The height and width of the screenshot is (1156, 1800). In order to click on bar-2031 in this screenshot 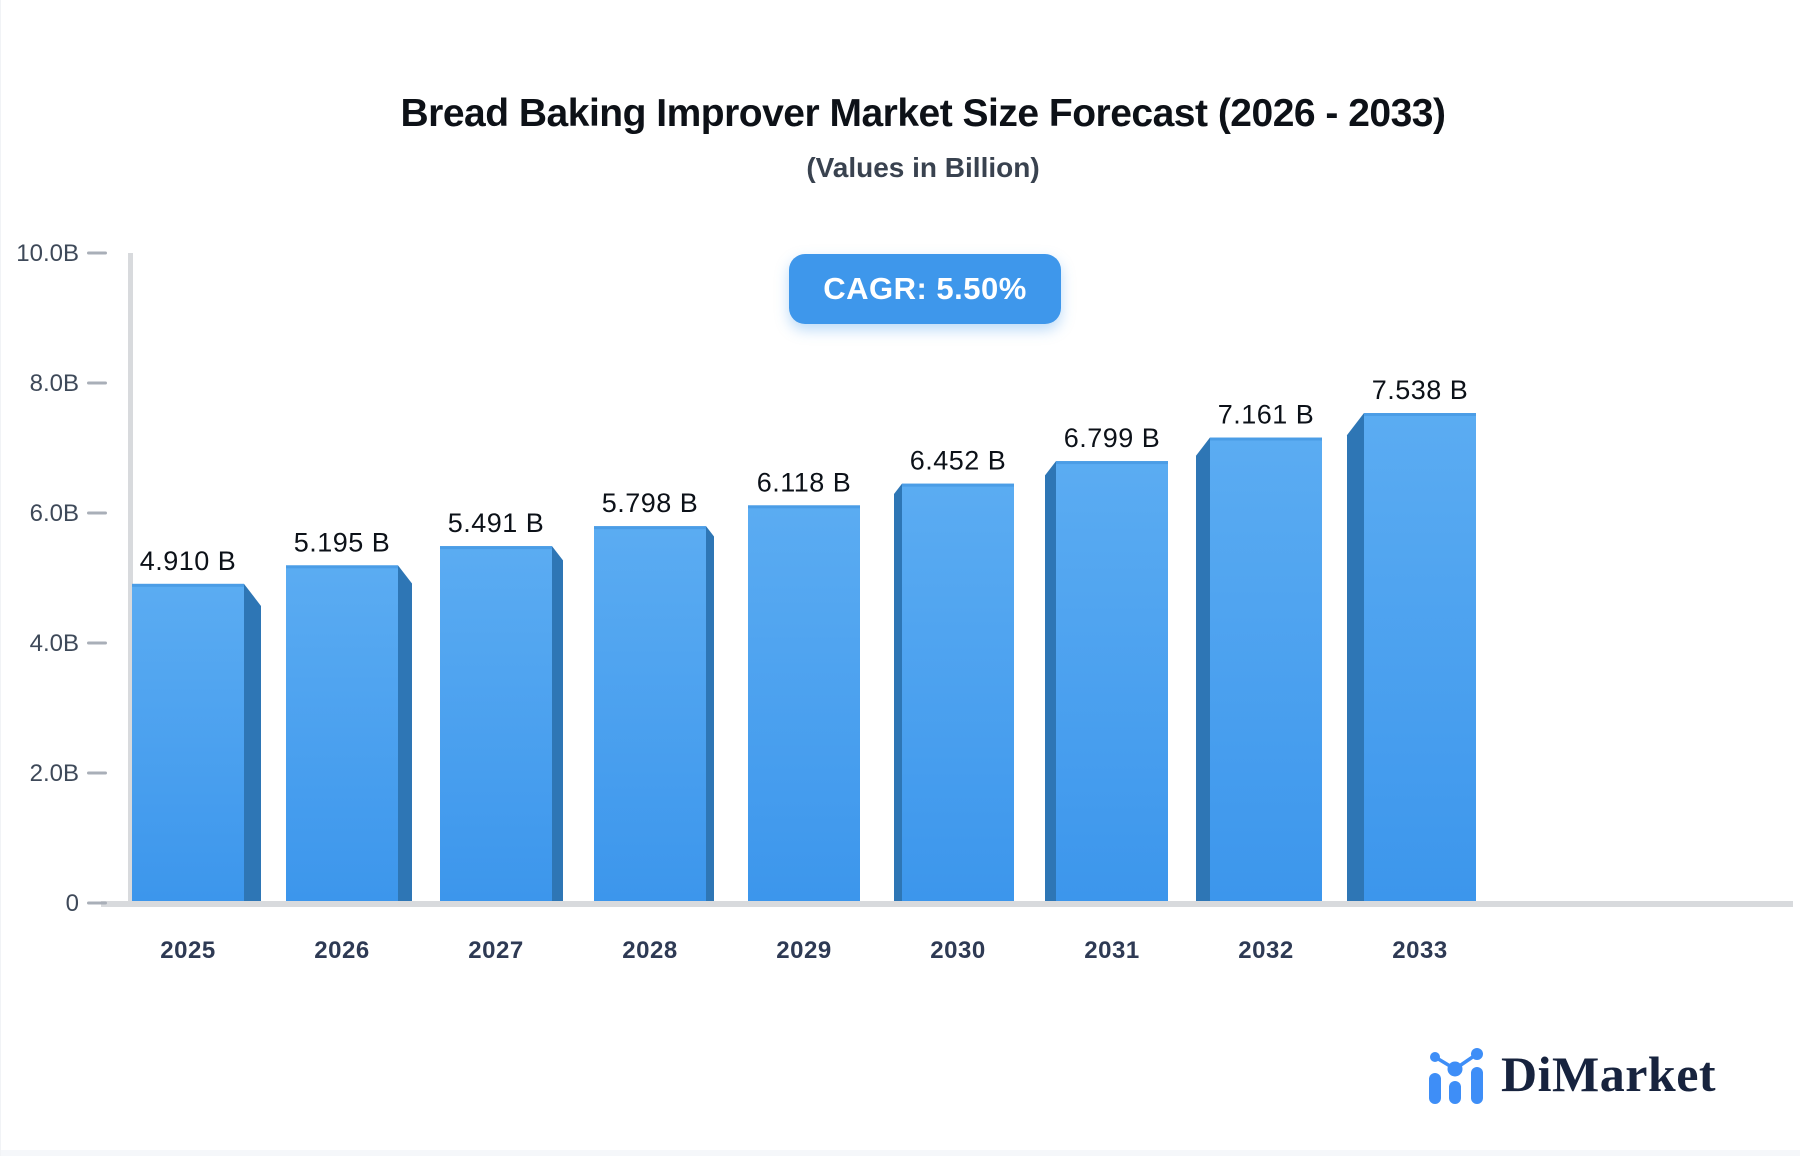, I will do `click(1112, 681)`.